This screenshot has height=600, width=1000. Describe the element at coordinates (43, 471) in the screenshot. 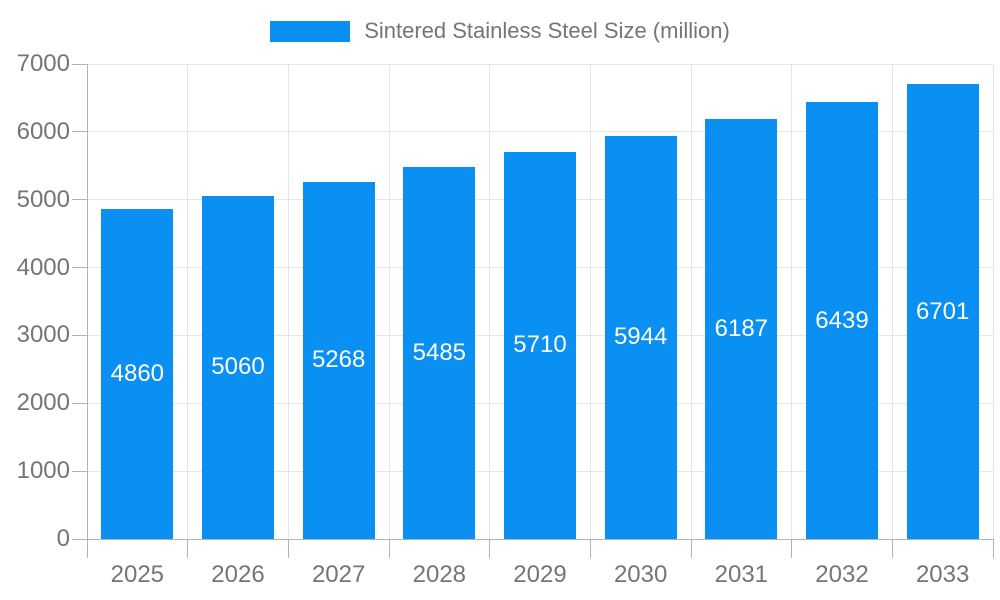

I see `y-axis-label: 1000` at that location.